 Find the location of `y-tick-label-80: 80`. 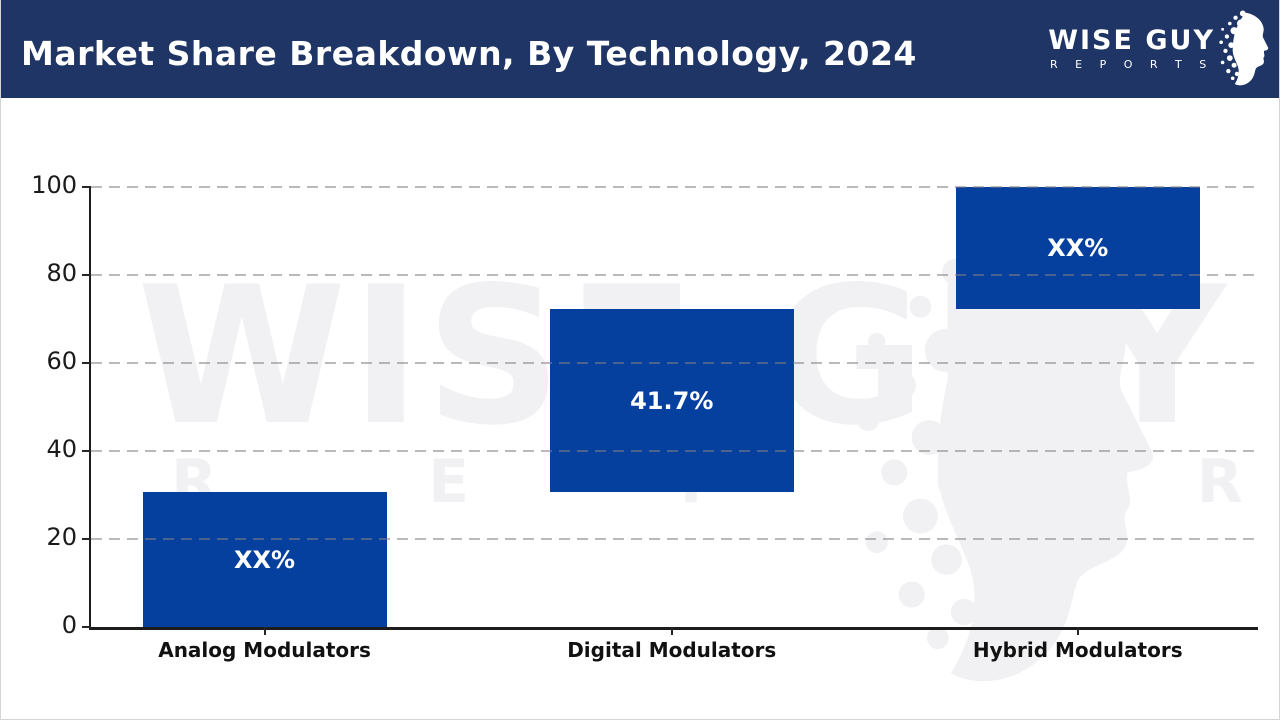

y-tick-label-80: 80 is located at coordinates (61, 273).